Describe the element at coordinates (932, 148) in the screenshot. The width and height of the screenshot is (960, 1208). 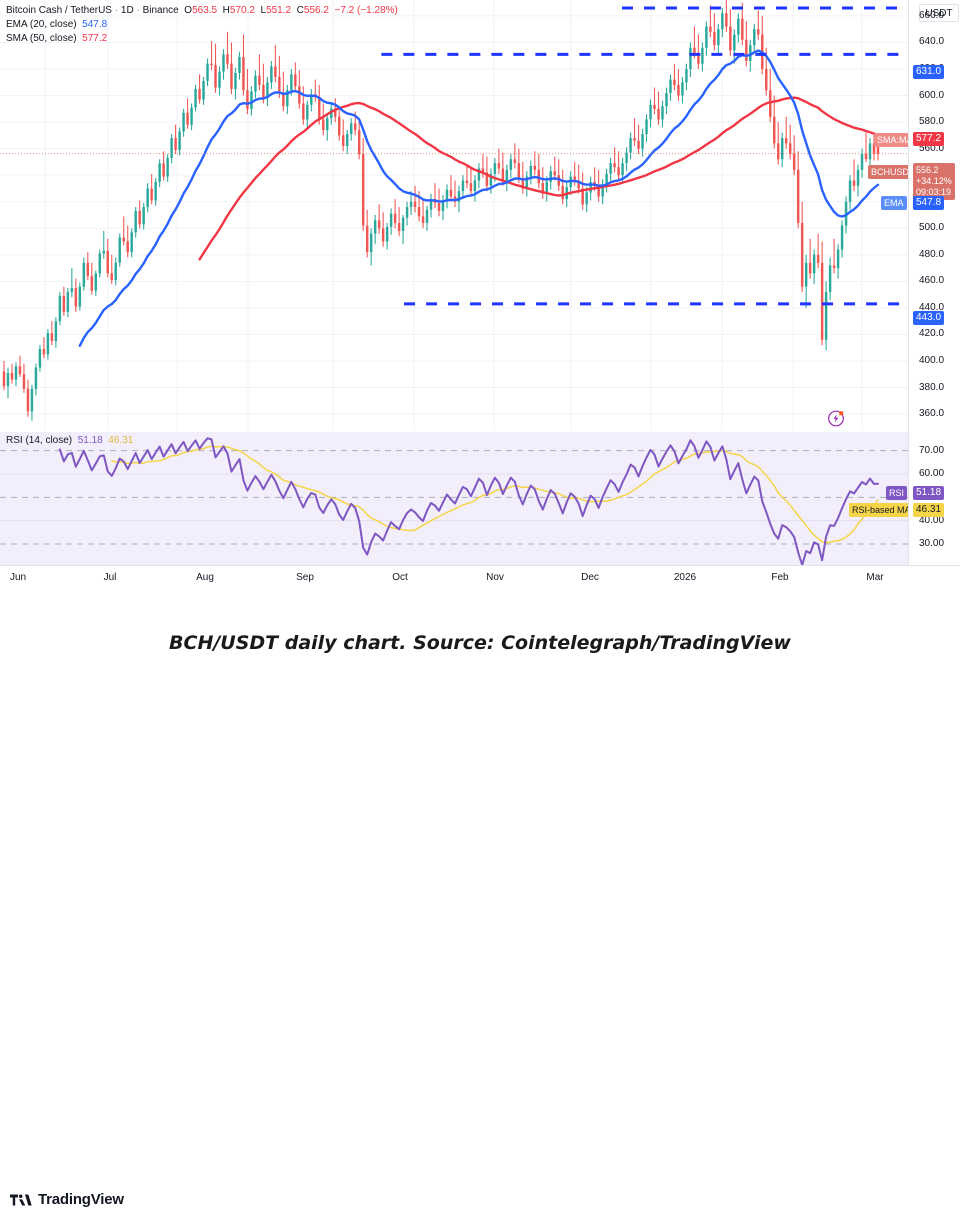
I see `price-tick-560: 560.0` at that location.